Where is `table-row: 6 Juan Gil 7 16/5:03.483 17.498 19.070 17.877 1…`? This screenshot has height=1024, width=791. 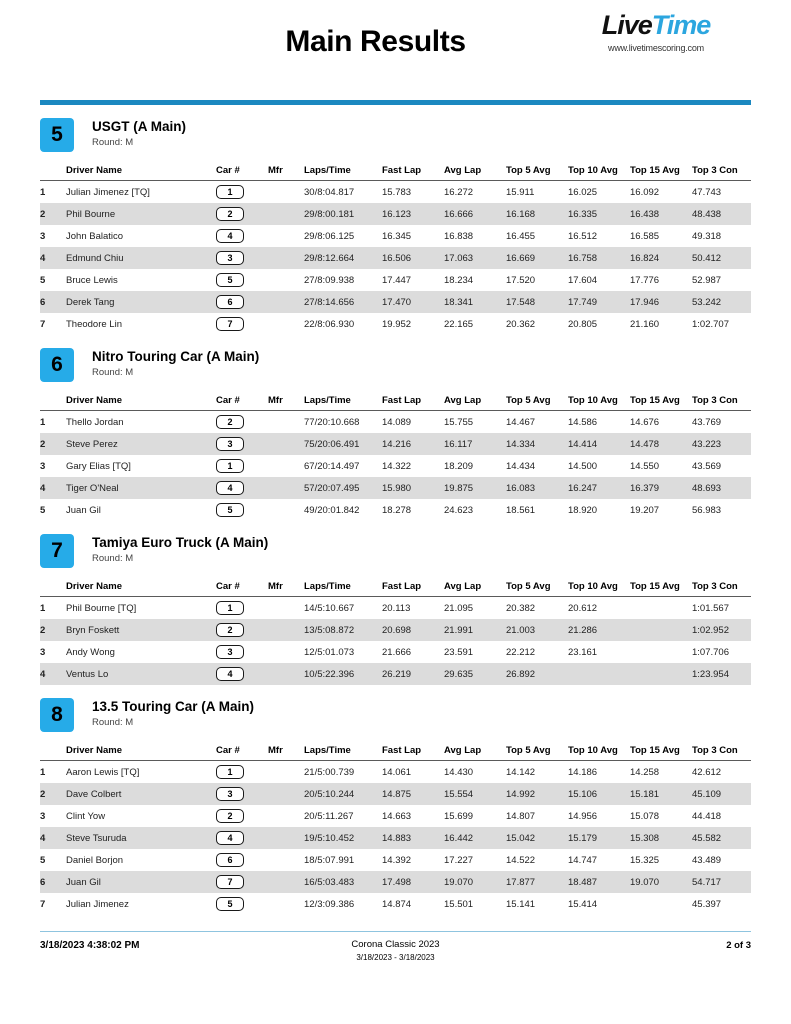 table-row: 6 Juan Gil 7 16/5:03.483 17.498 19.070 17.877 1… is located at coordinates (395, 882).